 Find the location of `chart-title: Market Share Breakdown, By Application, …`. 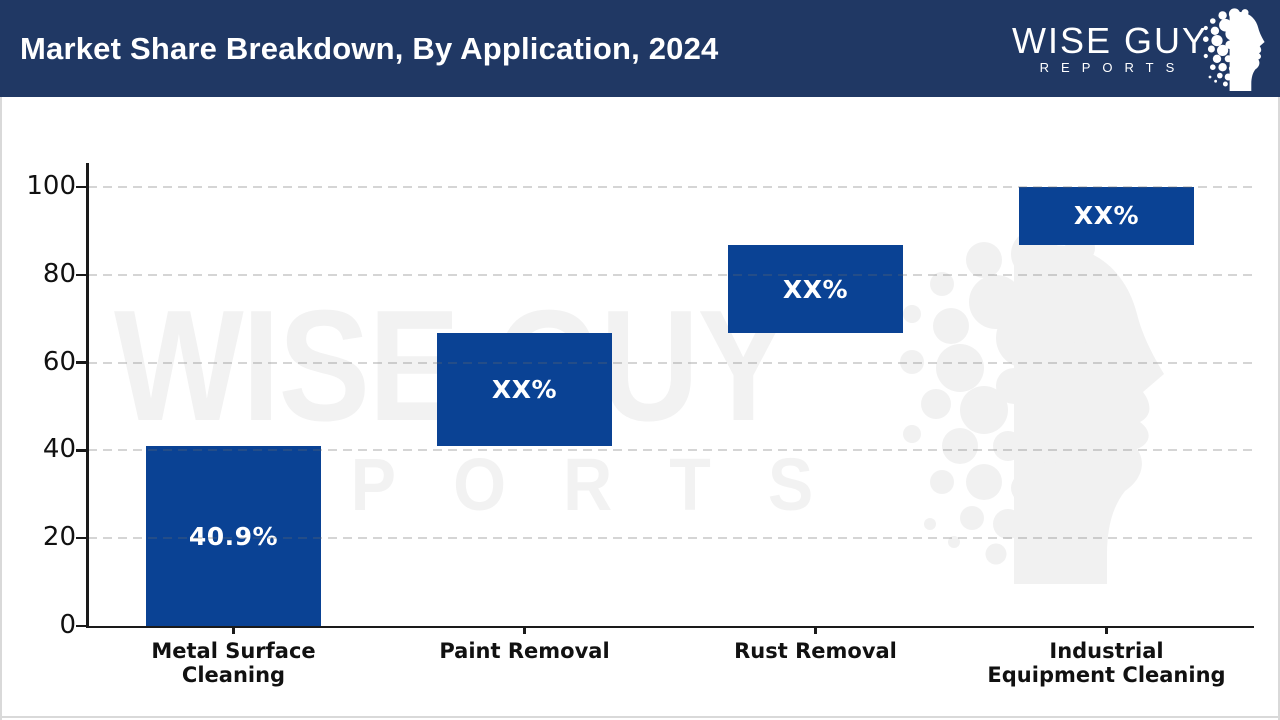

chart-title: Market Share Breakdown, By Application, … is located at coordinates (369, 48).